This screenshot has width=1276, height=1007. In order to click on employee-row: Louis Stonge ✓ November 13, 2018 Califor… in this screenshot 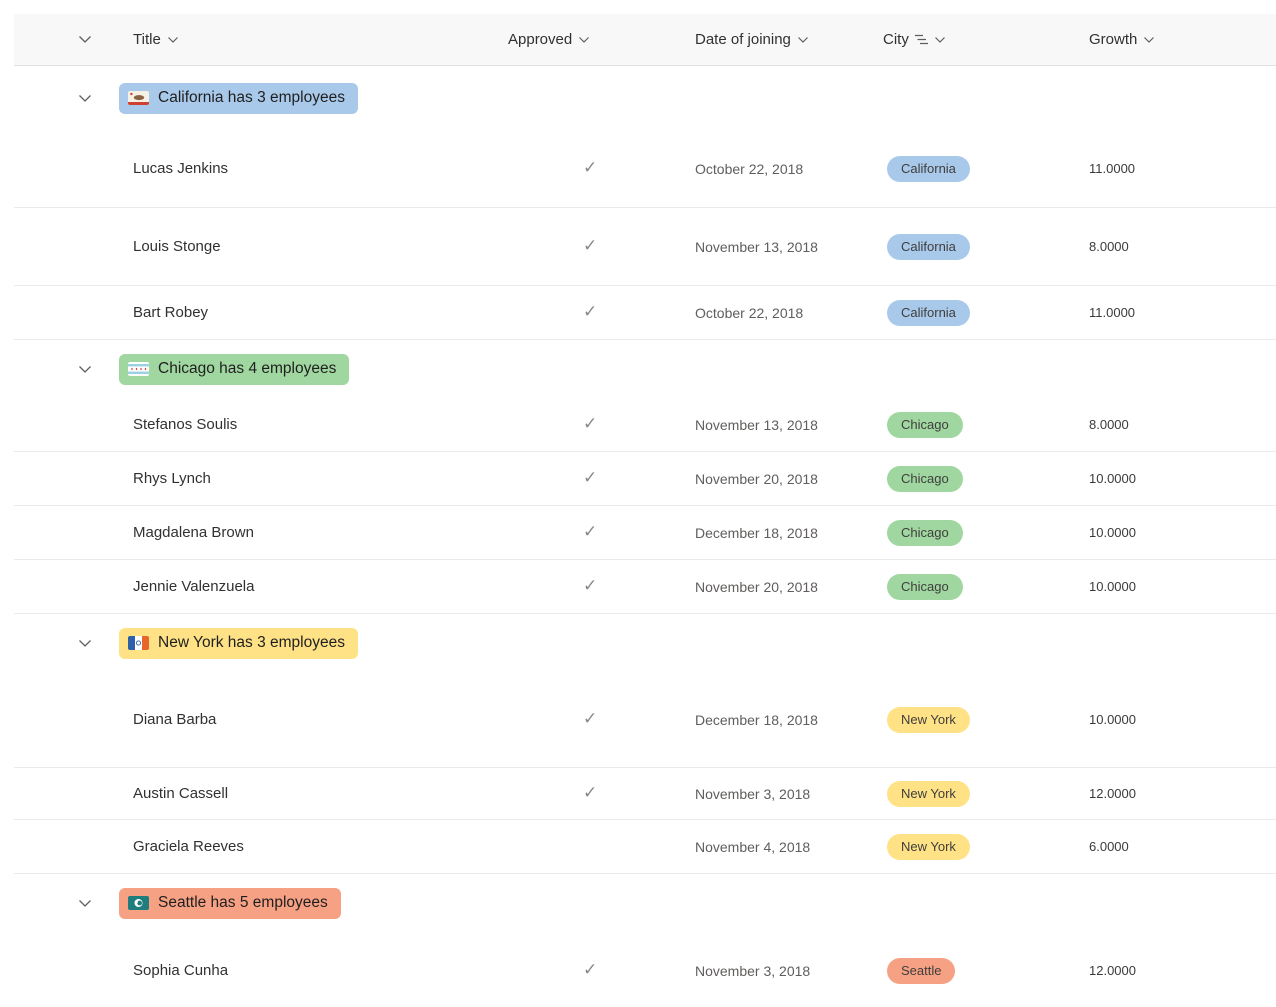, I will do `click(645, 247)`.